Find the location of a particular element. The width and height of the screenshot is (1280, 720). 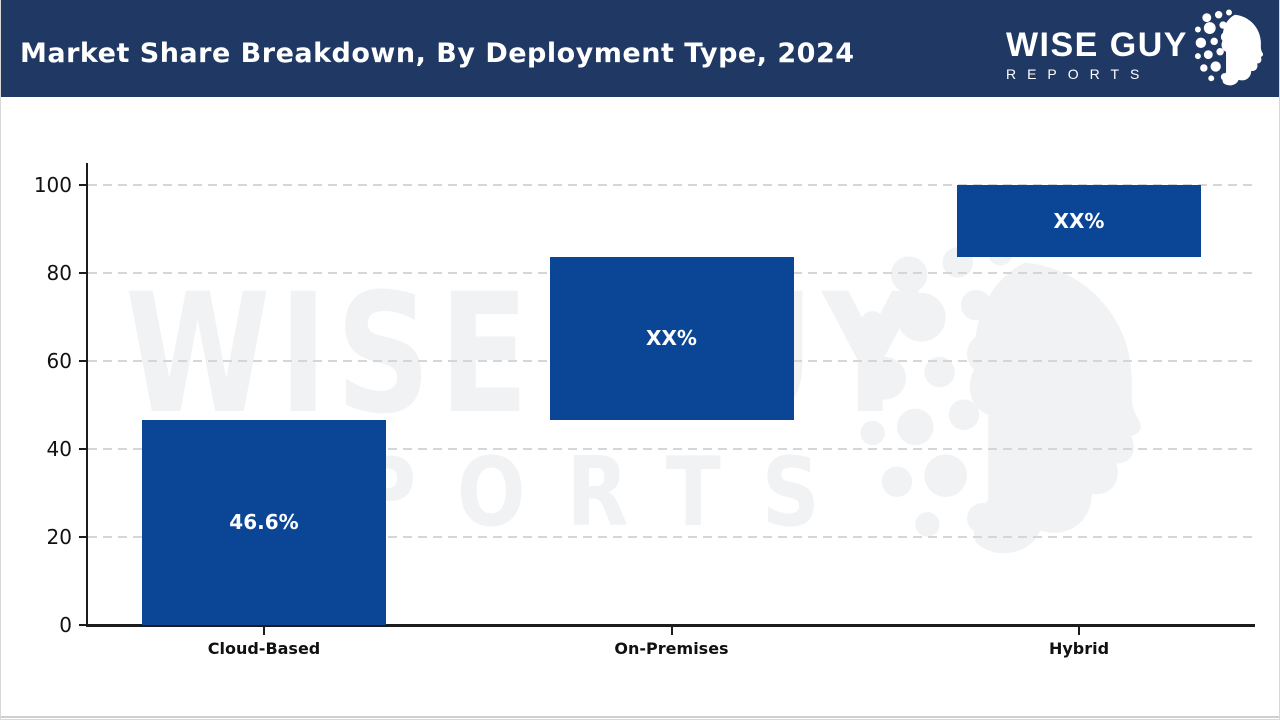

brand-logo: WISE GUY REPORTS is located at coordinates (1136, 48).